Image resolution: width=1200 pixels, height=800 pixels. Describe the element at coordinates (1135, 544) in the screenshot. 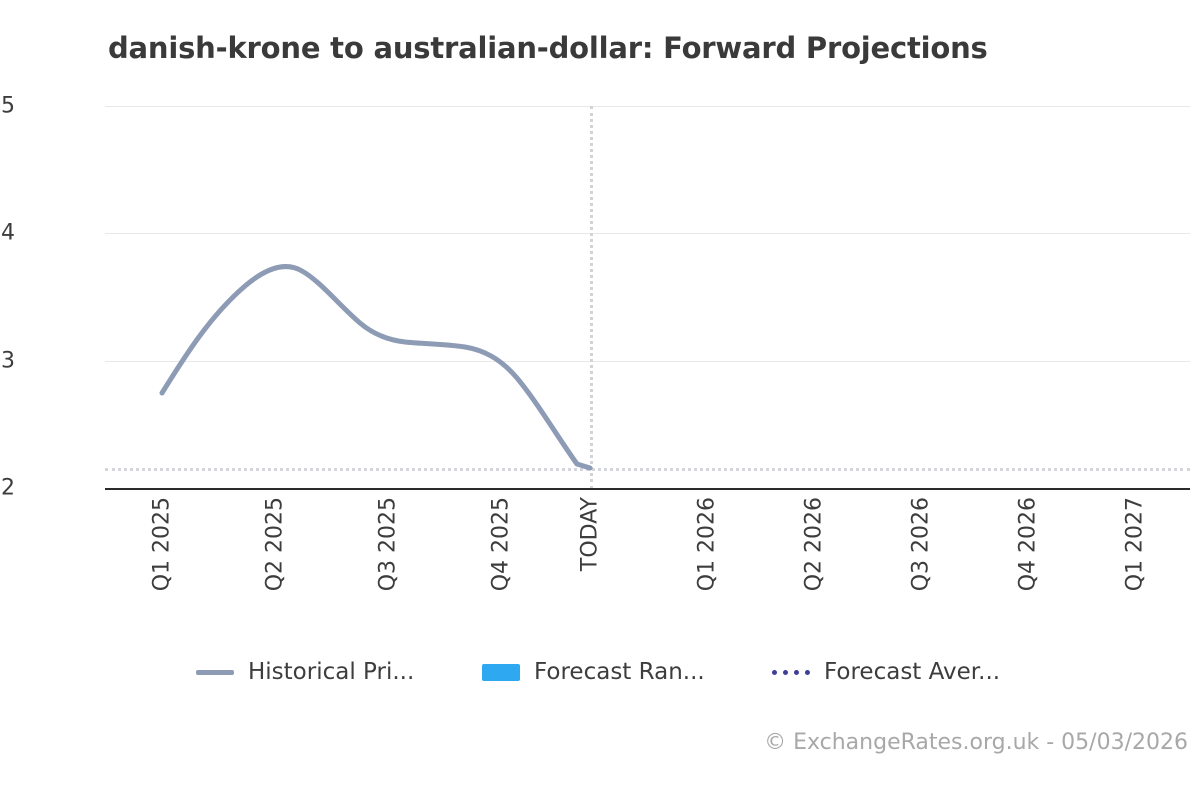

I see `x-tick-label: Q1 2027` at that location.